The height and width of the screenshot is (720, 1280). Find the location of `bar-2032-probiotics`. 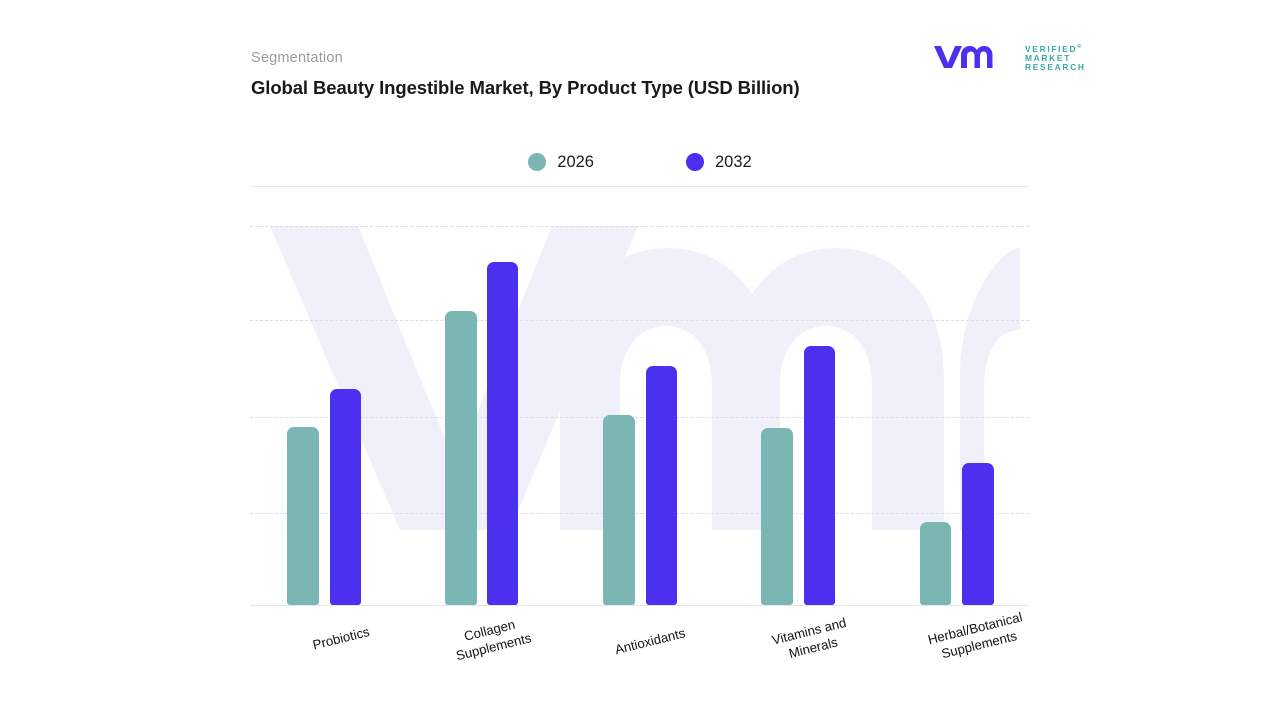

bar-2032-probiotics is located at coordinates (345, 497).